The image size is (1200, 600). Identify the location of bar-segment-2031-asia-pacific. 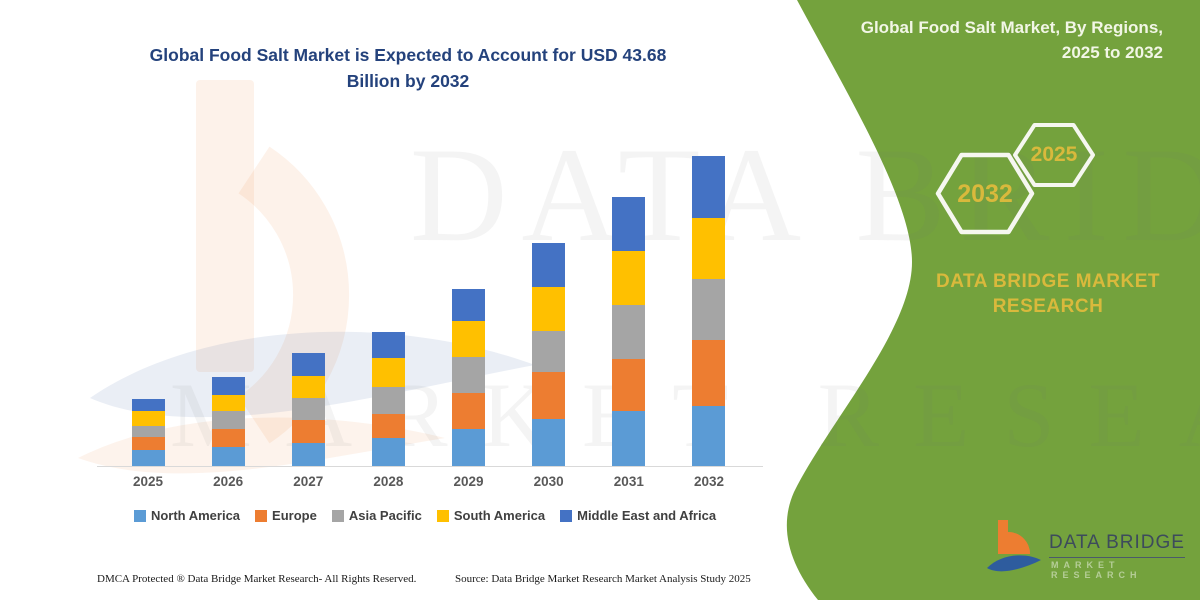
(629, 332).